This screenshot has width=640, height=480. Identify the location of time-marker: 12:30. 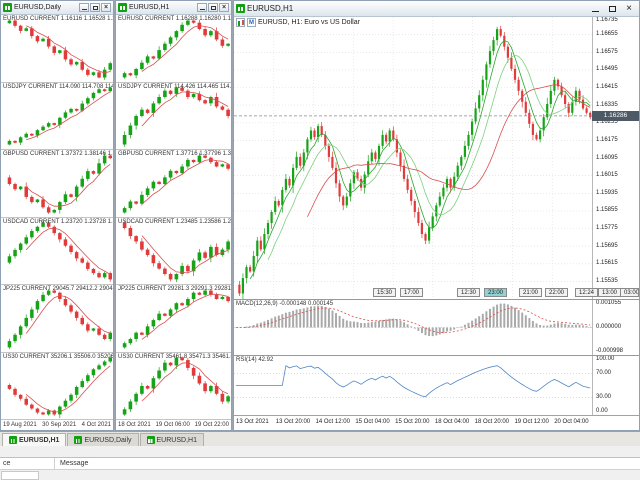
(468, 292).